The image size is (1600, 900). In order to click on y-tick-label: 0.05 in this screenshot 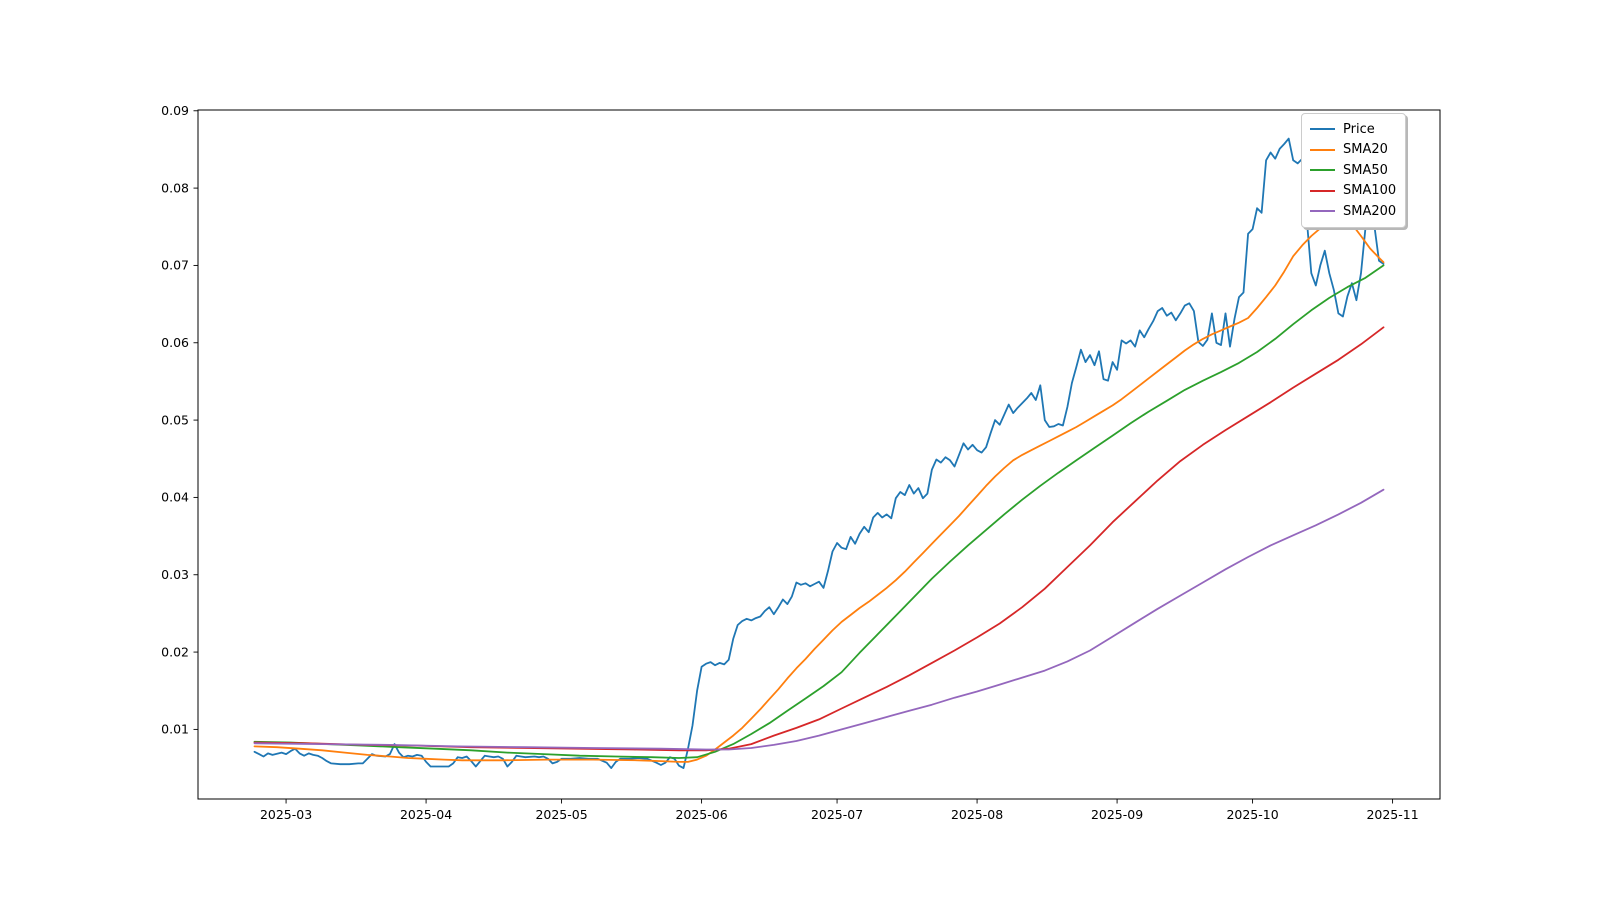, I will do `click(175, 419)`.